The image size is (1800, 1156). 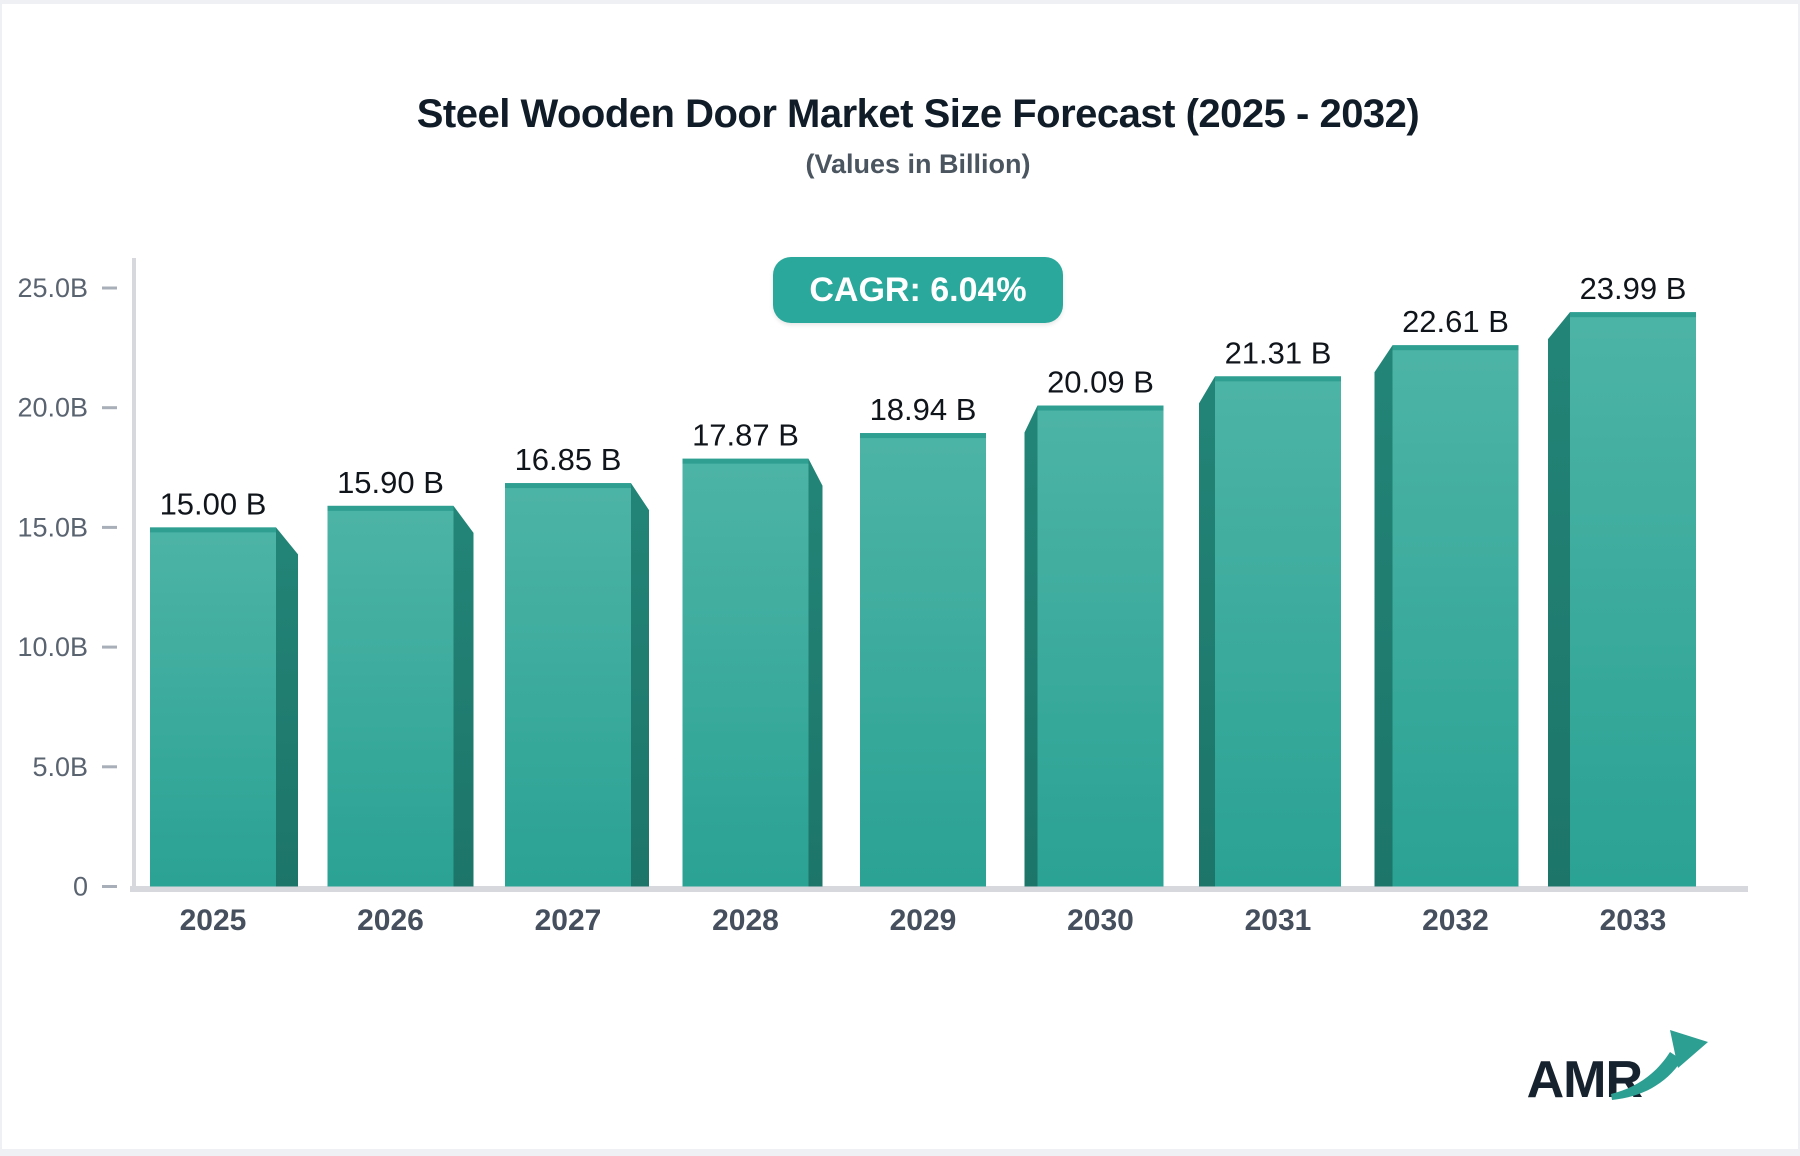 I want to click on y-tick-label-5.0B: 5.0B, so click(x=60, y=767).